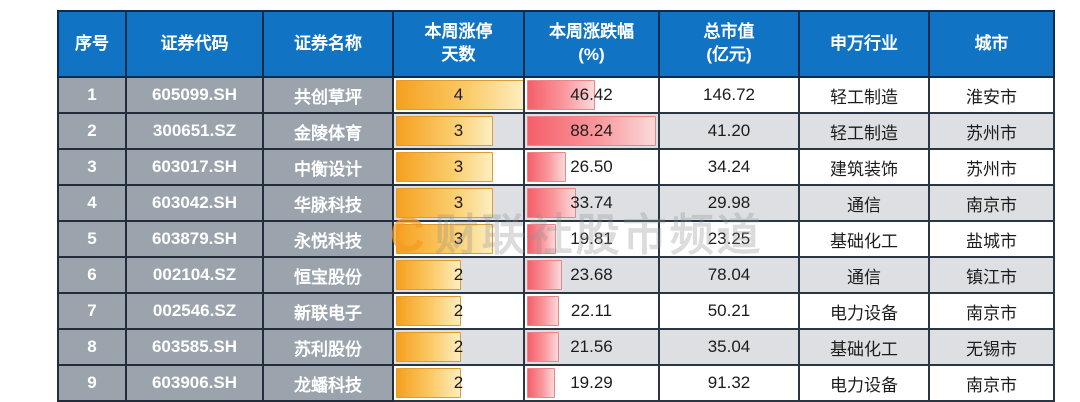 Image resolution: width=1080 pixels, height=402 pixels. I want to click on cell-name: 华脉科技, so click(328, 203).